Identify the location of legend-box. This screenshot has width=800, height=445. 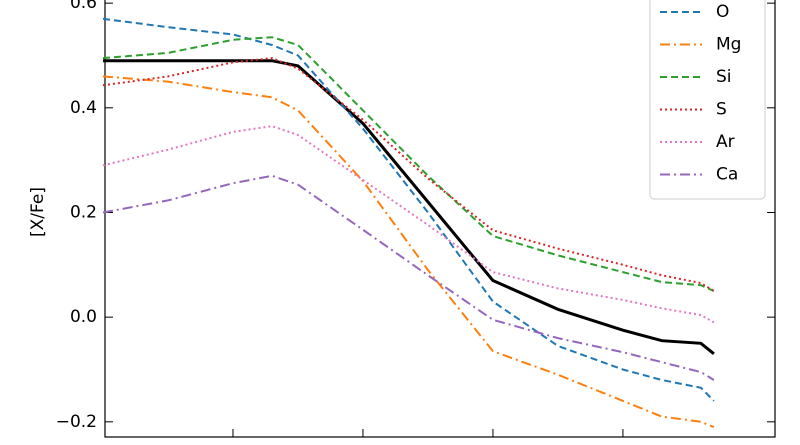
(707, 100).